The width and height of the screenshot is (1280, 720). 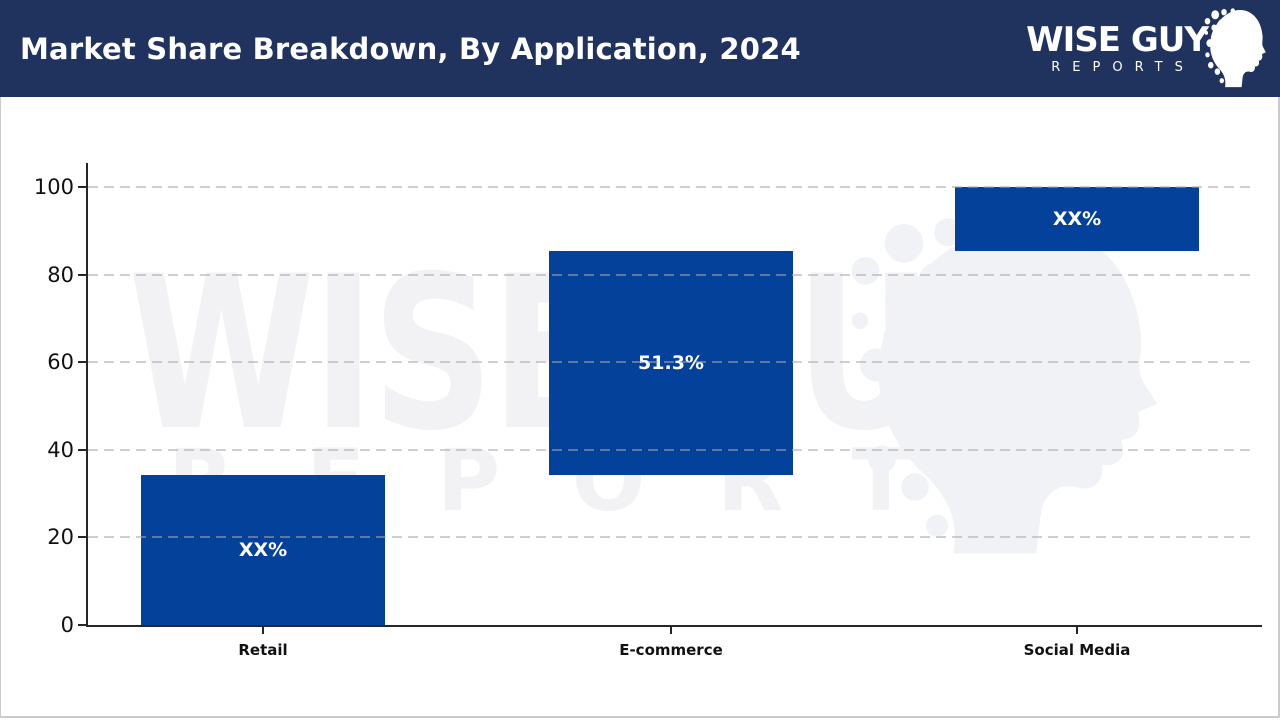 What do you see at coordinates (1279, 407) in the screenshot?
I see `canvas-right-border` at bounding box center [1279, 407].